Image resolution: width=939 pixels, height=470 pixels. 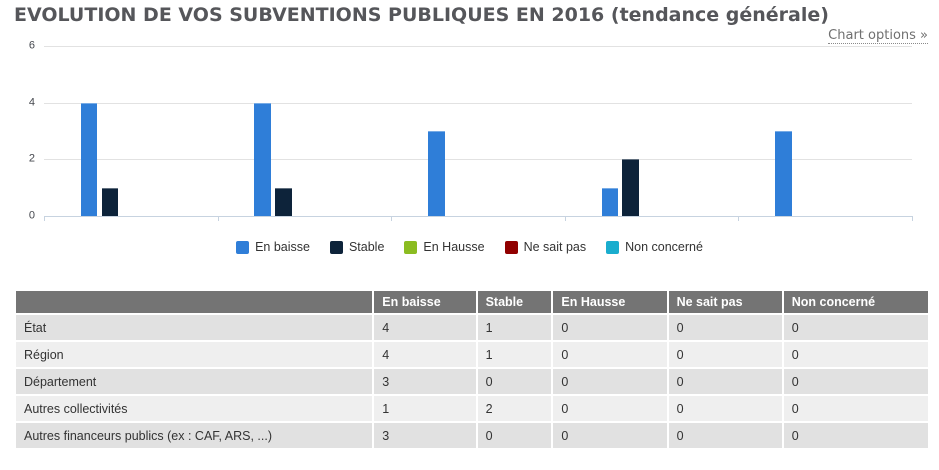 What do you see at coordinates (514, 302) in the screenshot?
I see `column-header: Stable` at bounding box center [514, 302].